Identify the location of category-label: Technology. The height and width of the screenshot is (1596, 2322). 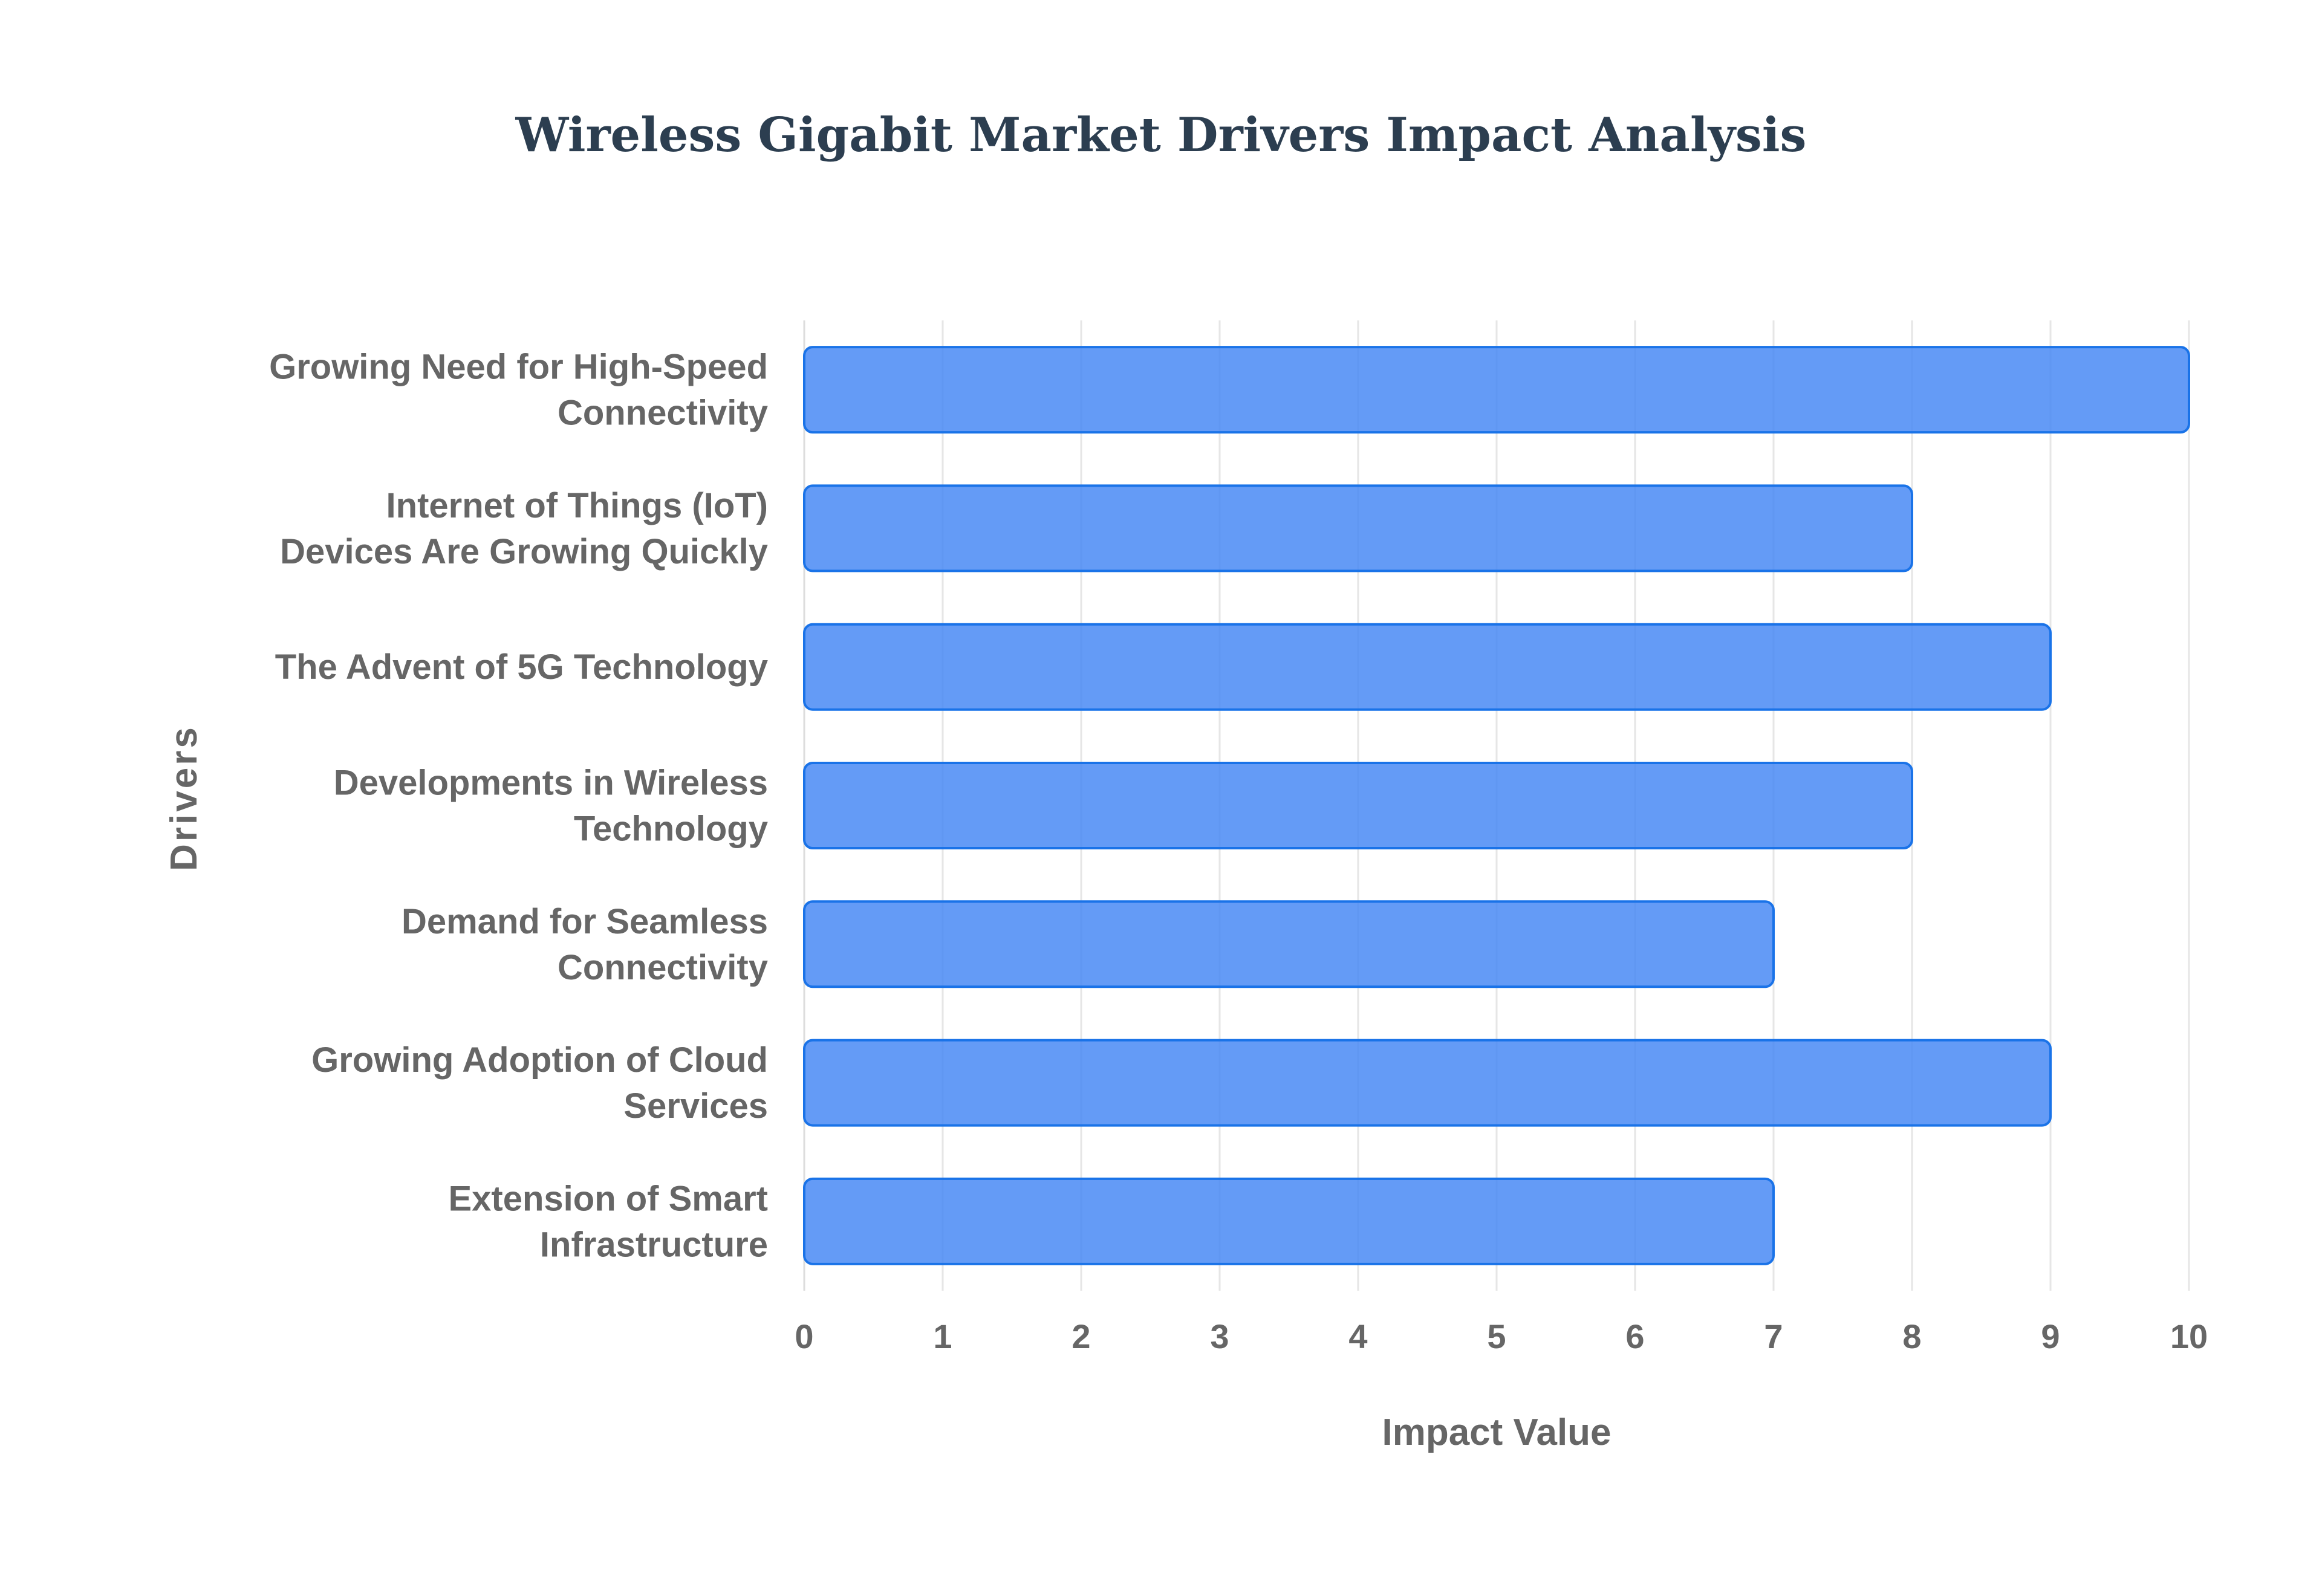
(671, 829).